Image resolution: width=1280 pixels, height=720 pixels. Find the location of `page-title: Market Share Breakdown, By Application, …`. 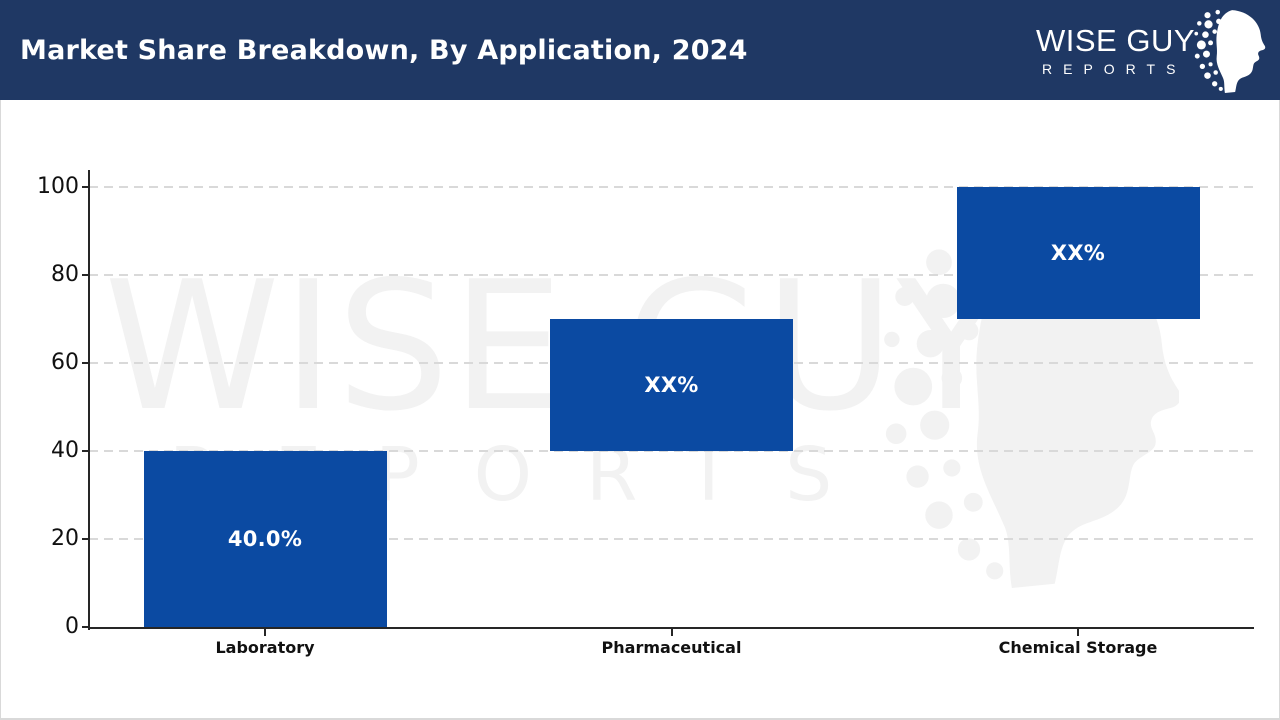

page-title: Market Share Breakdown, By Application, … is located at coordinates (384, 50).